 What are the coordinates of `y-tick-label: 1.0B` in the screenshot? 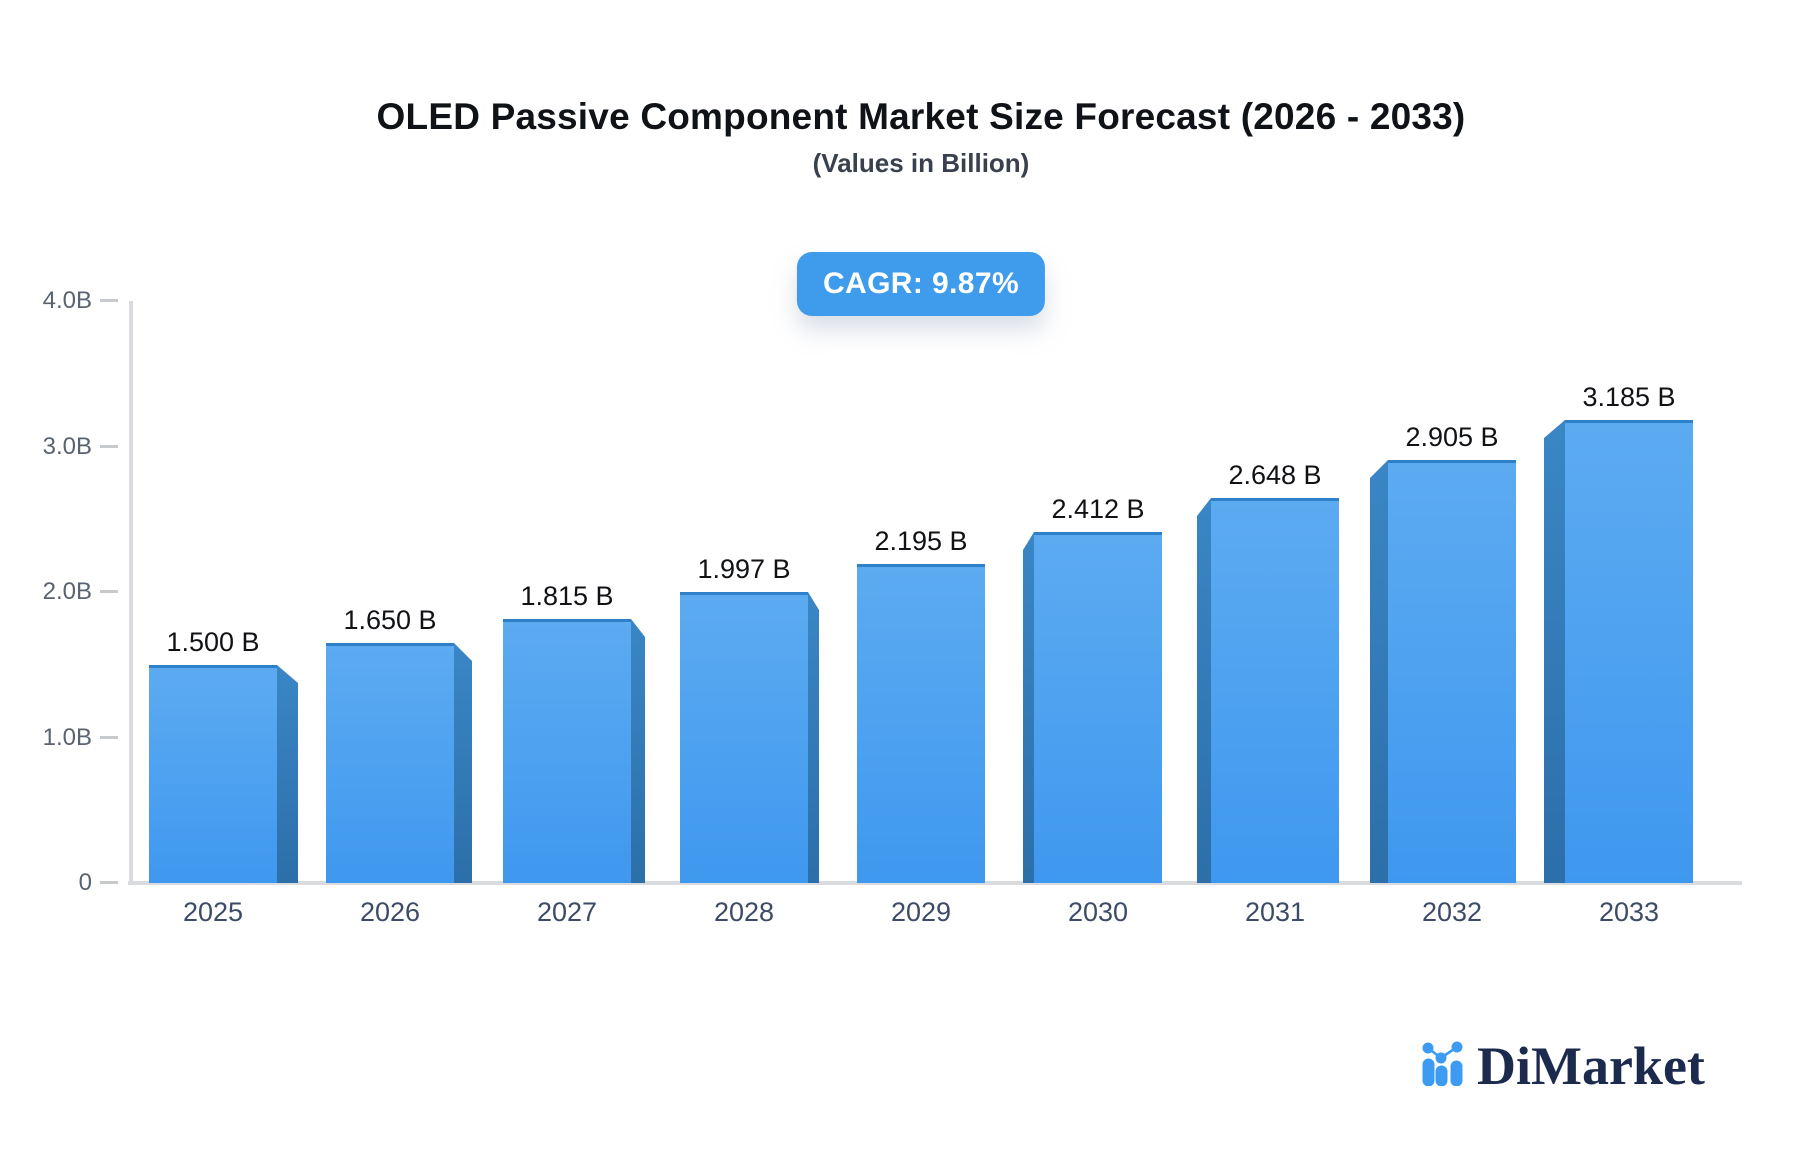 It's located at (67, 737).